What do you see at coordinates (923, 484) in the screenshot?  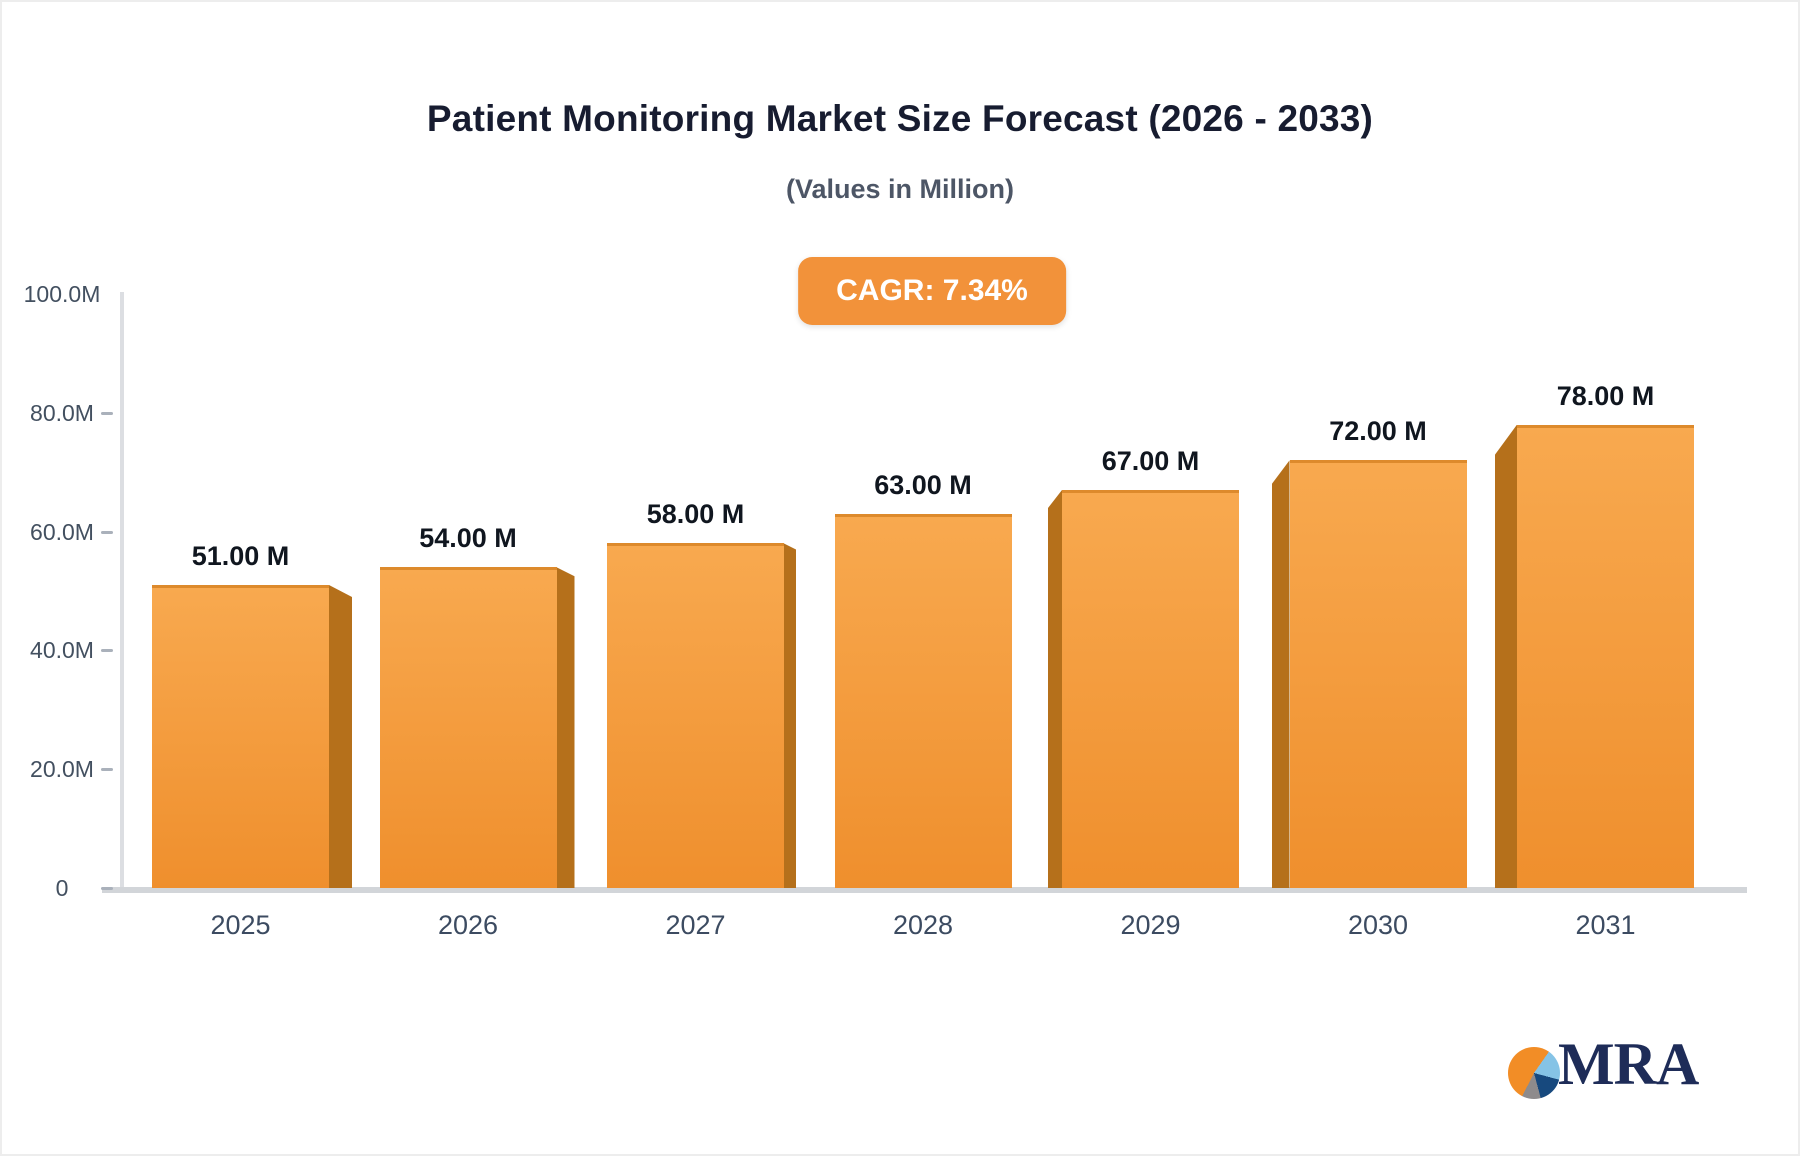 I see `bar-value-label: 63.00 M` at bounding box center [923, 484].